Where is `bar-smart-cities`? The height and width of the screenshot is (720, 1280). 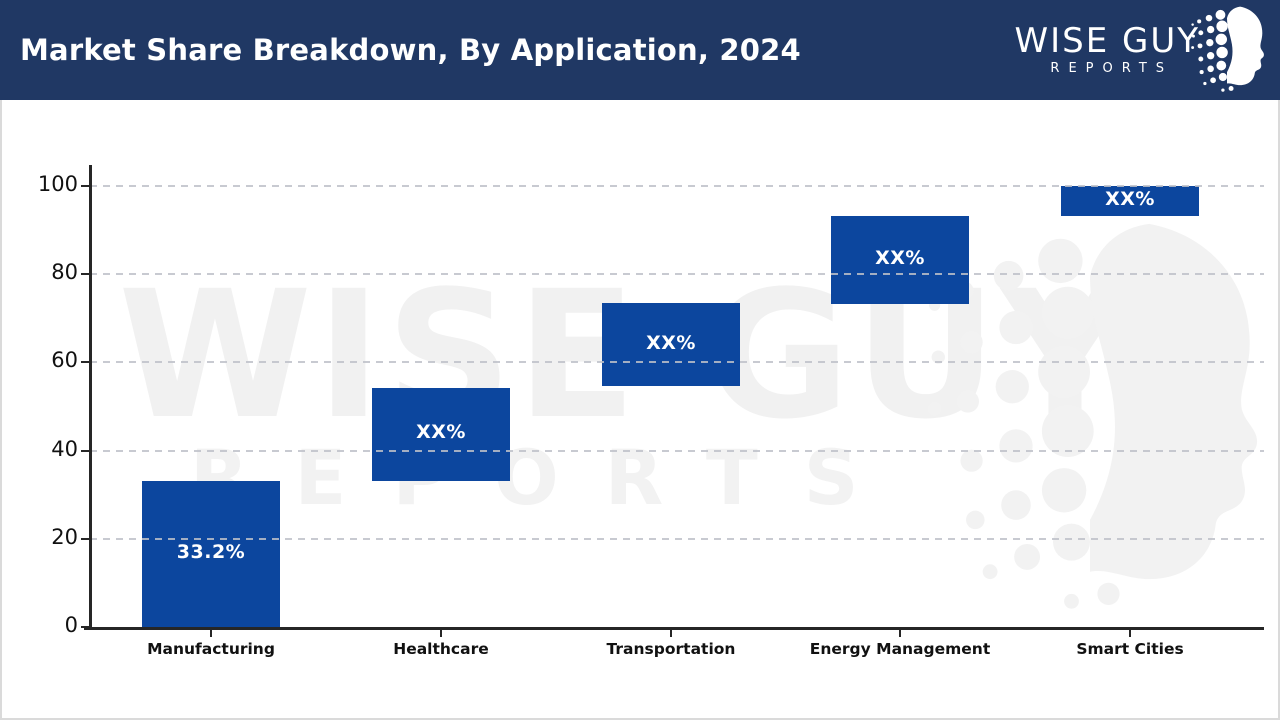 bar-smart-cities is located at coordinates (1130, 201).